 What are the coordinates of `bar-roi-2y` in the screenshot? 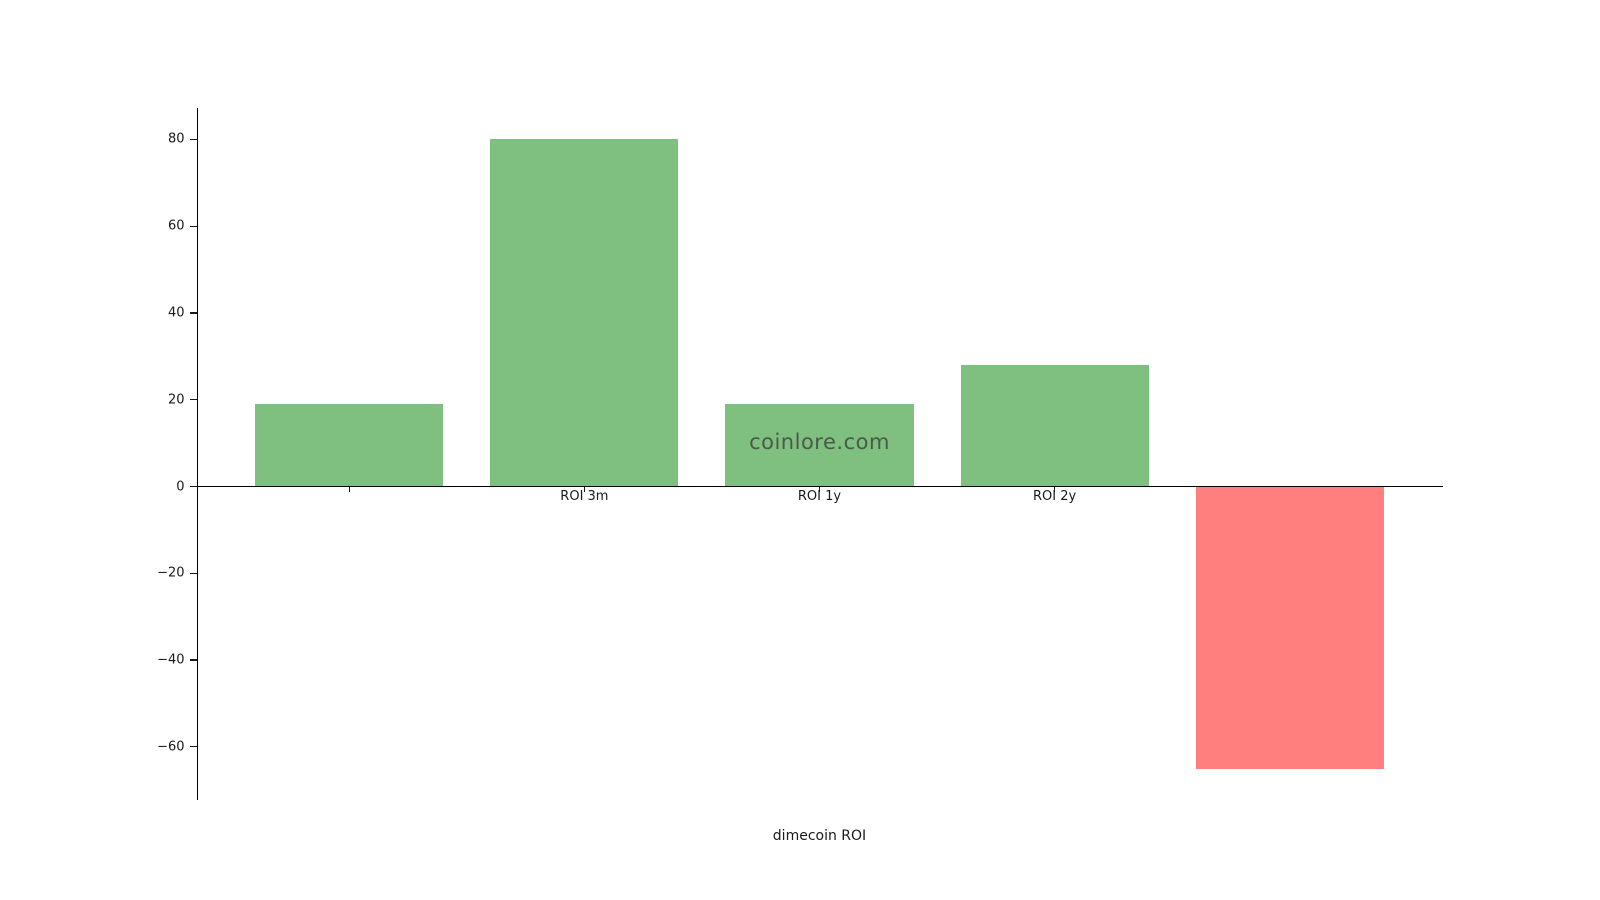 It's located at (1054, 426).